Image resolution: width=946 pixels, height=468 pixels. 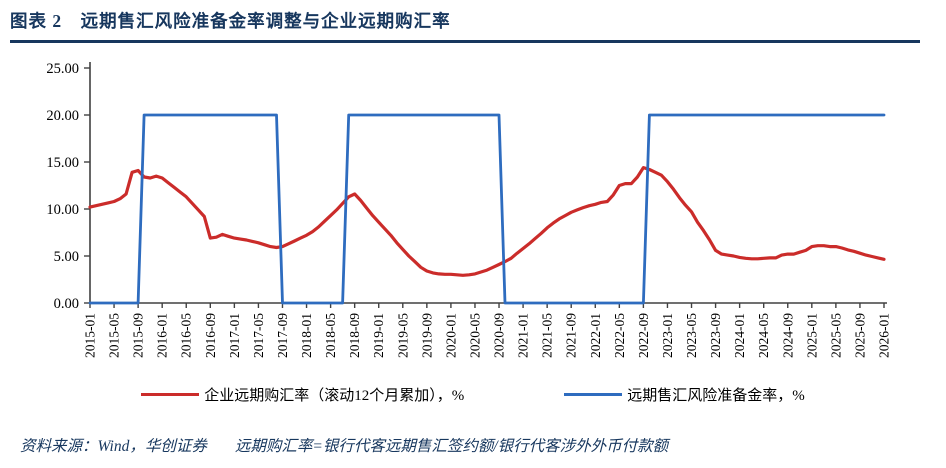 I want to click on x-tick-label: 2016-05, so click(x=186, y=335).